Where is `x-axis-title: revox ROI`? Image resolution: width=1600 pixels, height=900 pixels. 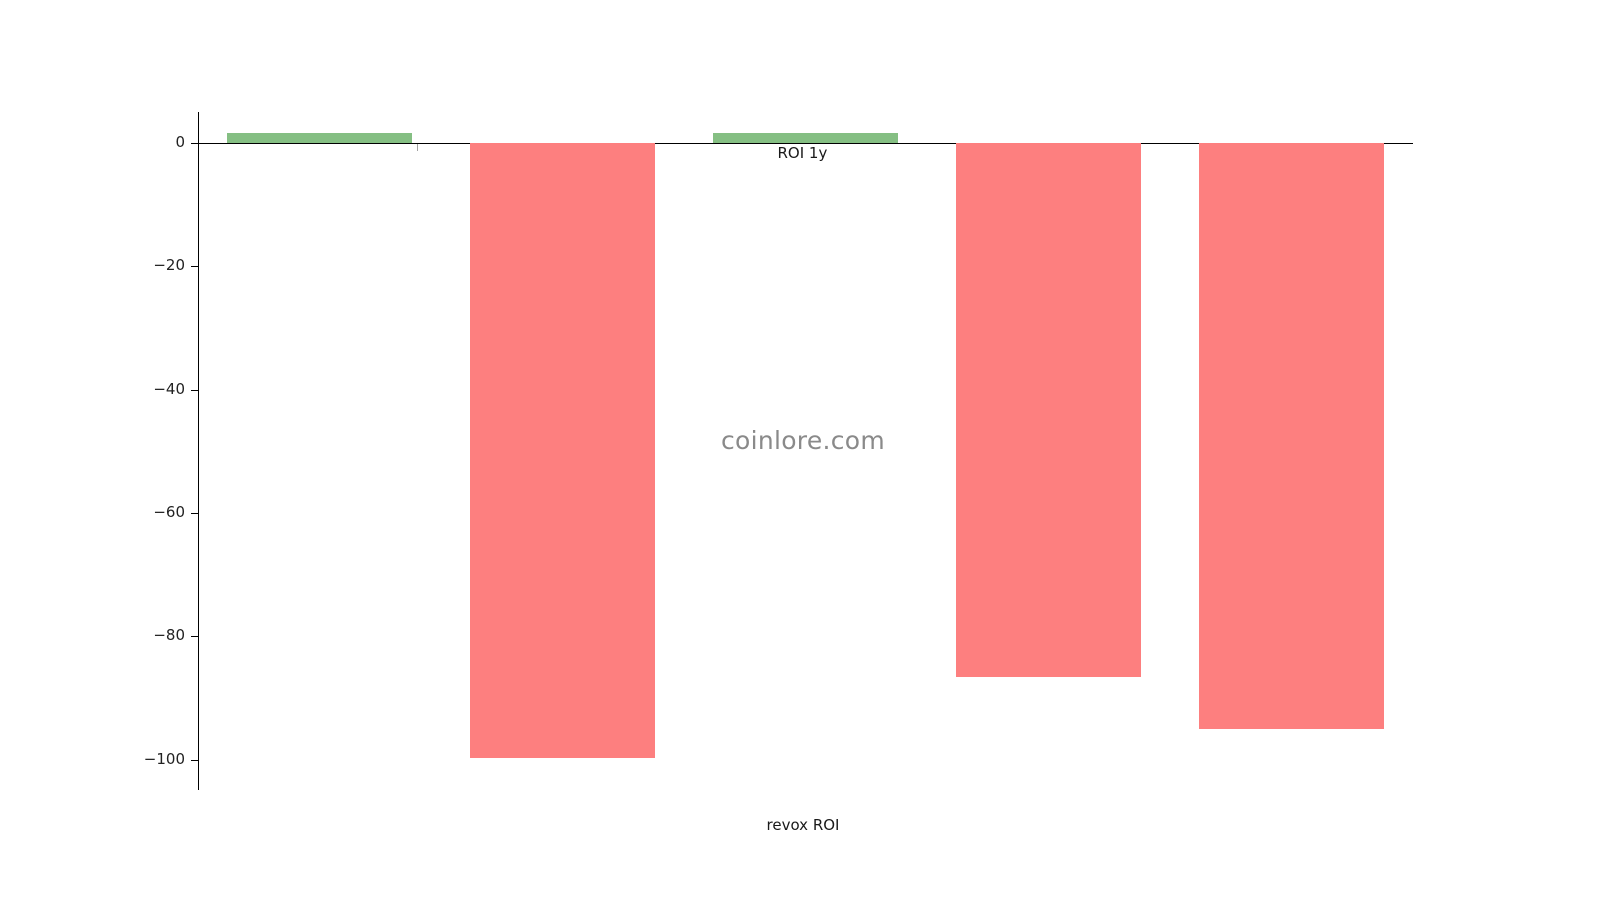
x-axis-title: revox ROI is located at coordinates (800, 825).